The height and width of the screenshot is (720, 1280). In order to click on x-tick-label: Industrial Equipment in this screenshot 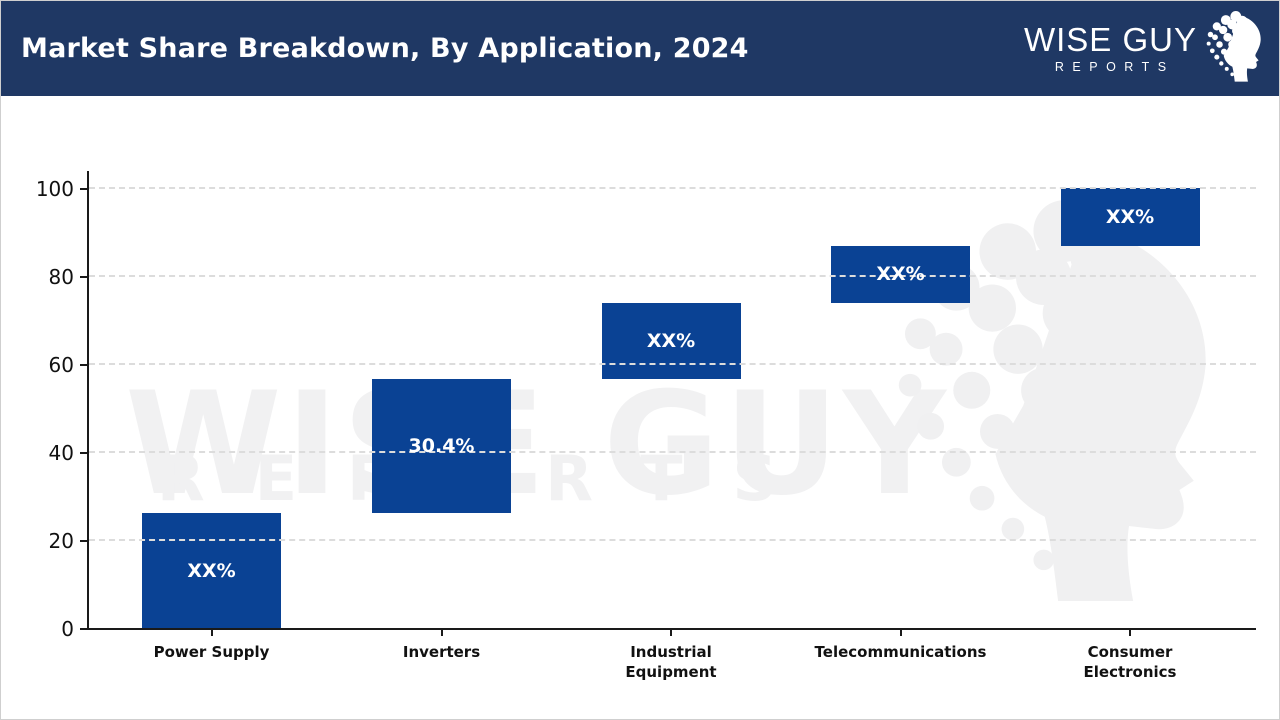, I will do `click(671, 662)`.